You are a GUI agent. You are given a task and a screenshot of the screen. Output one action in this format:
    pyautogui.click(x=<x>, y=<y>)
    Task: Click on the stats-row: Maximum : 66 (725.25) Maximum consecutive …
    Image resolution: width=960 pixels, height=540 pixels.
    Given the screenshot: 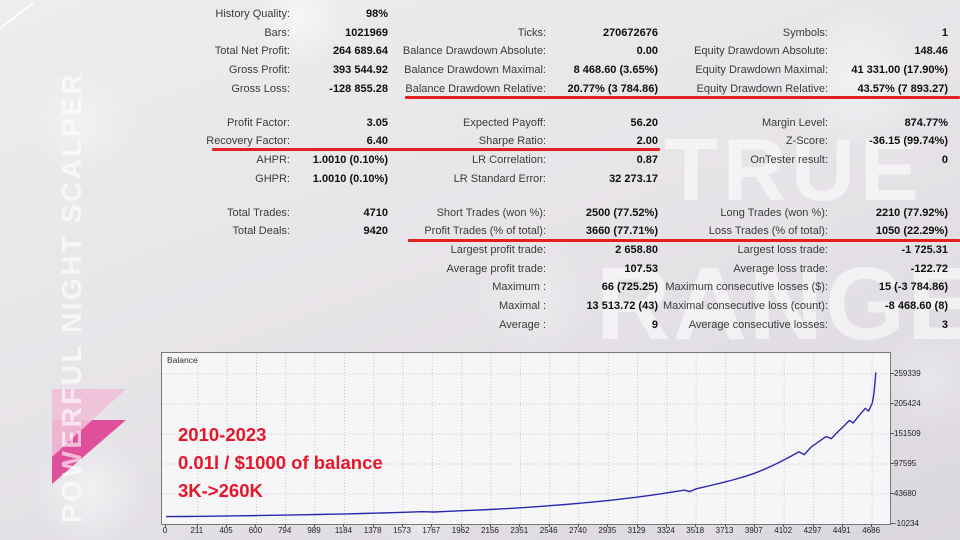 What is the action you would take?
    pyautogui.click(x=480, y=287)
    